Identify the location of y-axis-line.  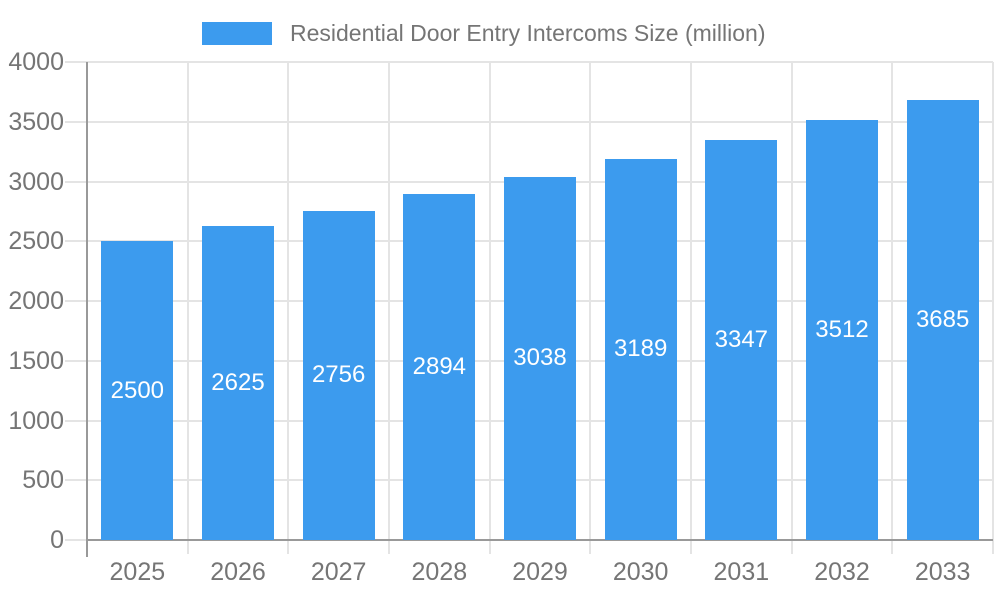
(87, 309).